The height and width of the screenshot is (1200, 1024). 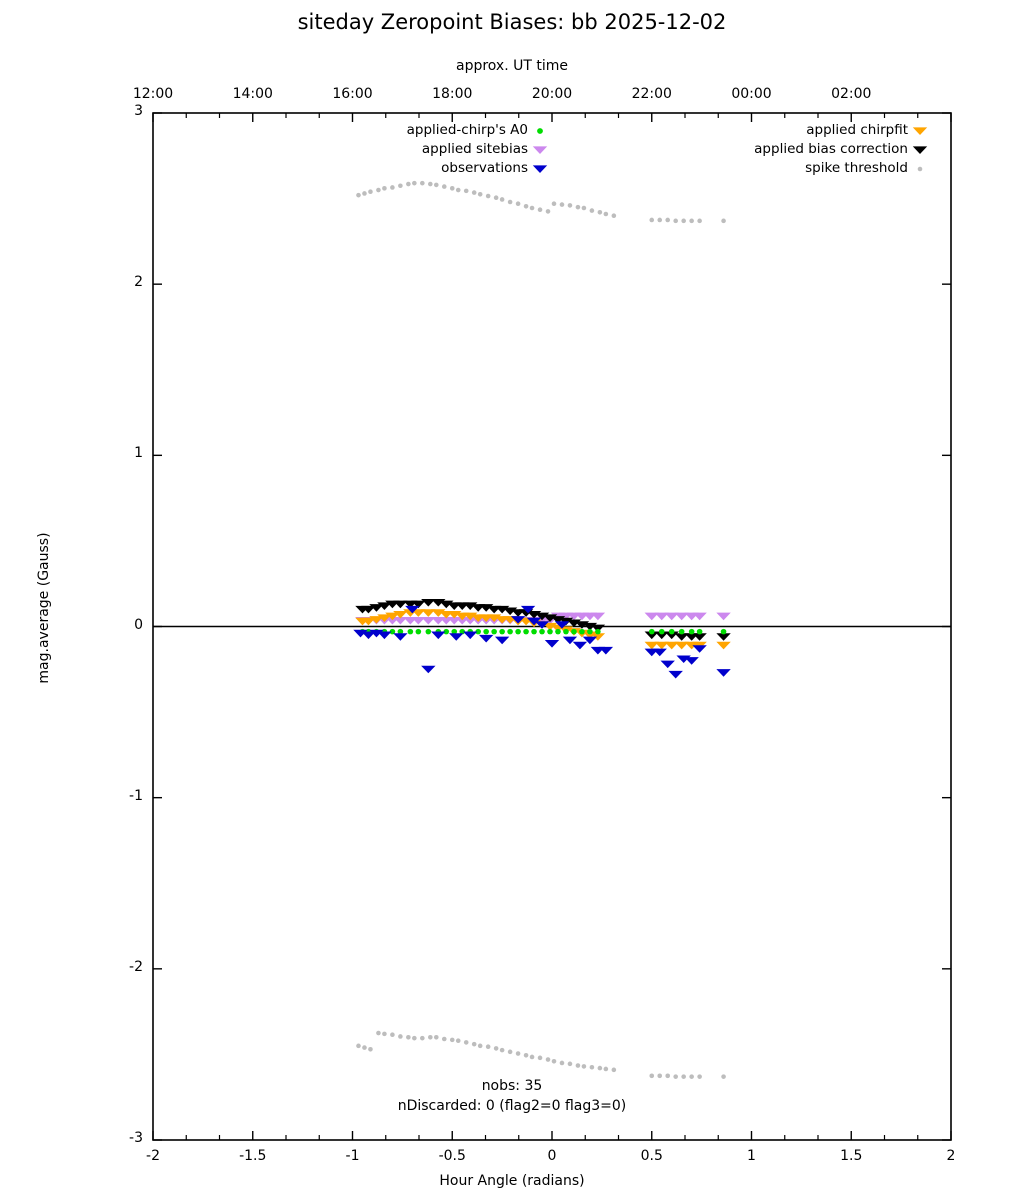 I want to click on top-tick-label: 12:00, so click(x=153, y=94).